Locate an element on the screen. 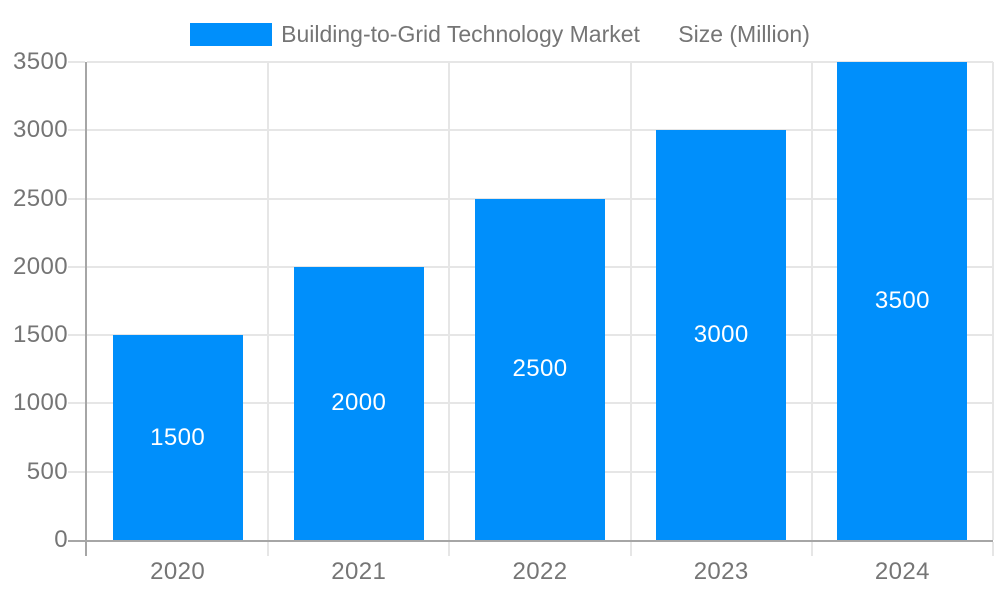 The width and height of the screenshot is (1000, 600). bar: 3500 is located at coordinates (902, 301).